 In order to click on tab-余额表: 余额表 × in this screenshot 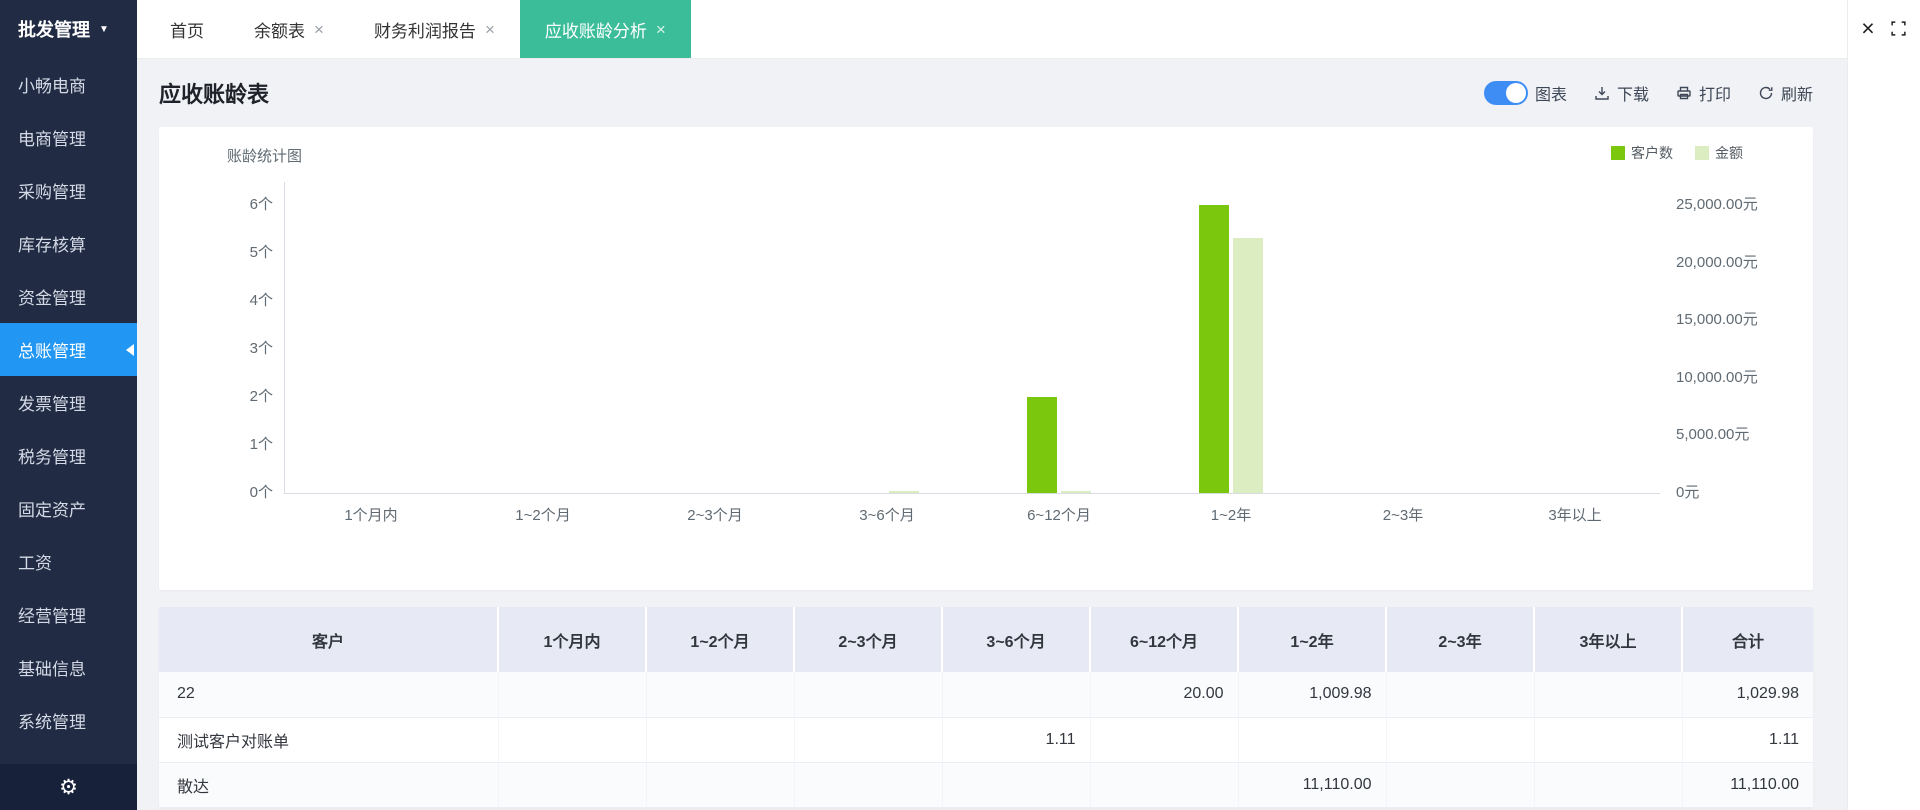, I will do `click(289, 29)`.